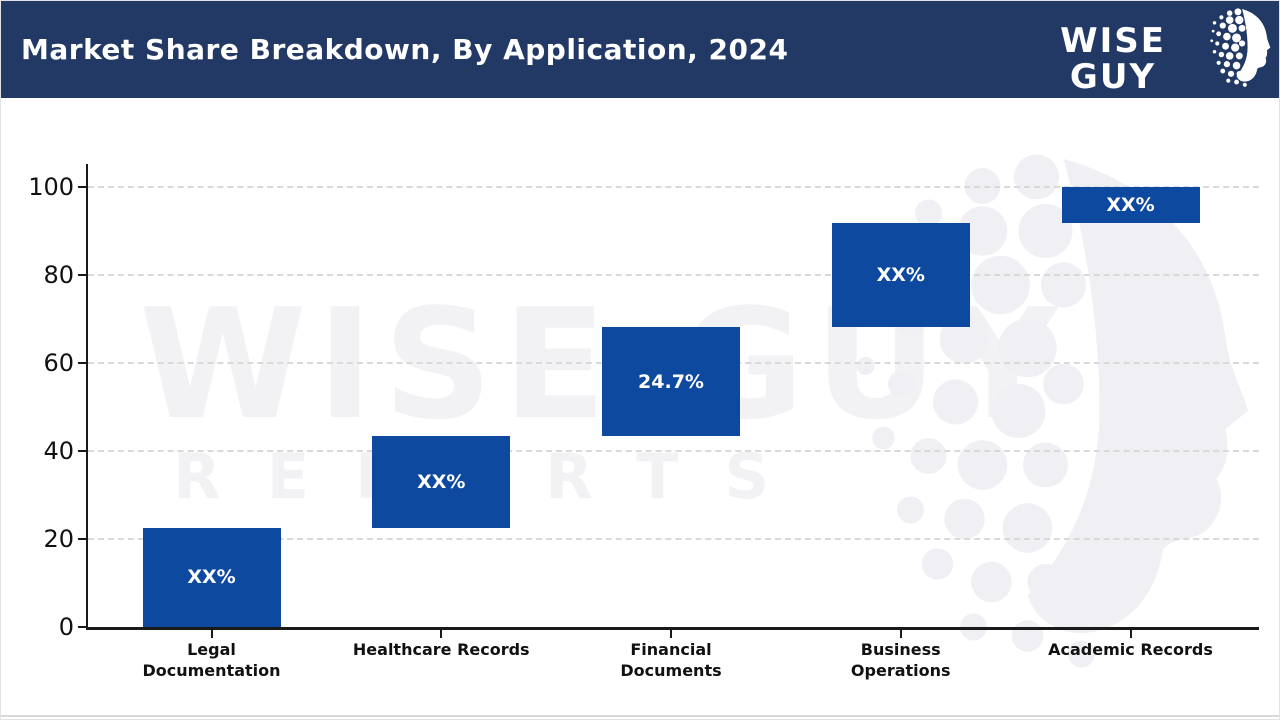  I want to click on x-category-label: Financial Documents, so click(671, 660).